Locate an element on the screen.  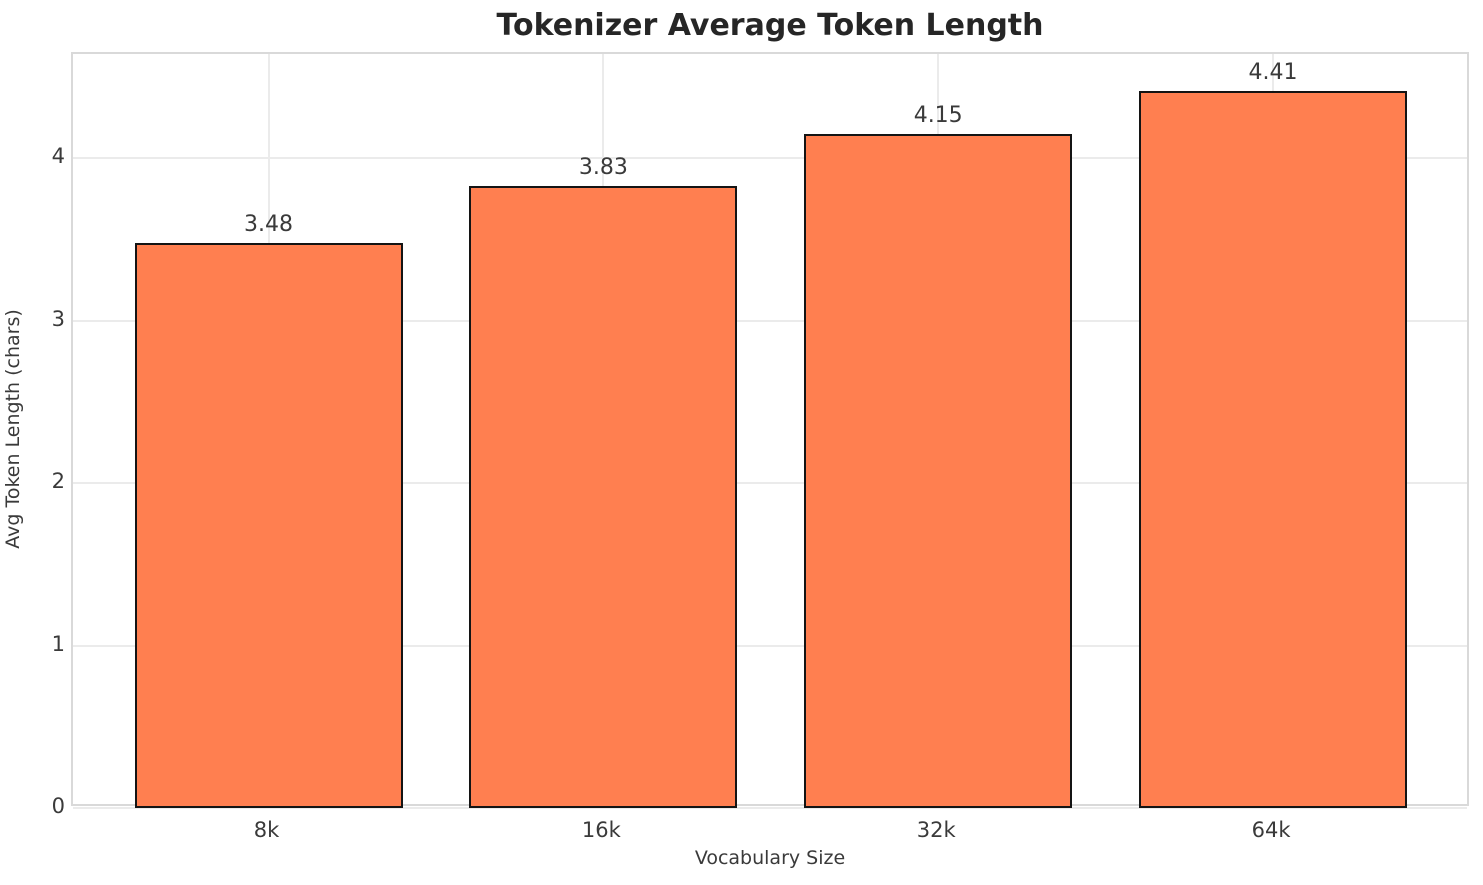
bar-32k is located at coordinates (938, 470).